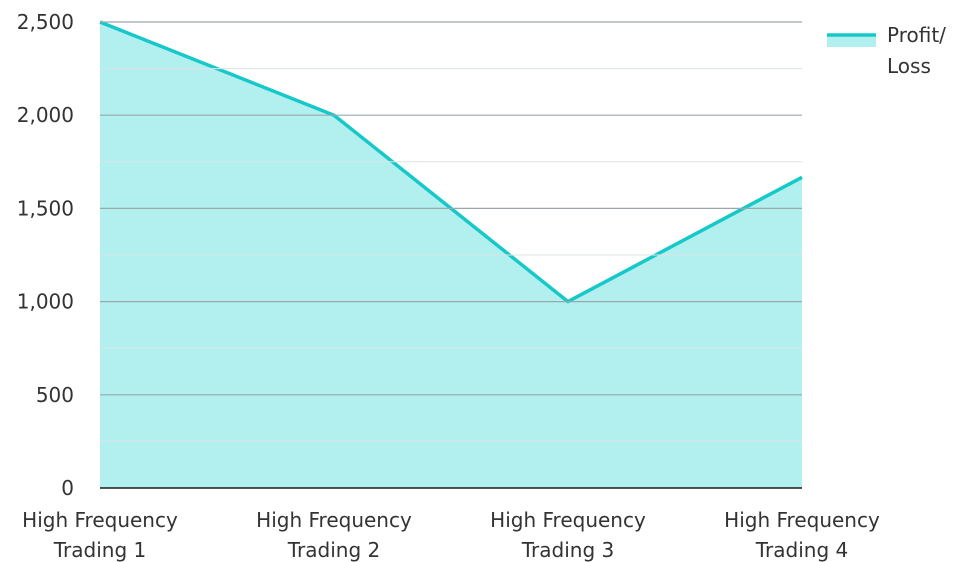  Describe the element at coordinates (851, 41) in the screenshot. I see `legend-swatch-fill` at that location.